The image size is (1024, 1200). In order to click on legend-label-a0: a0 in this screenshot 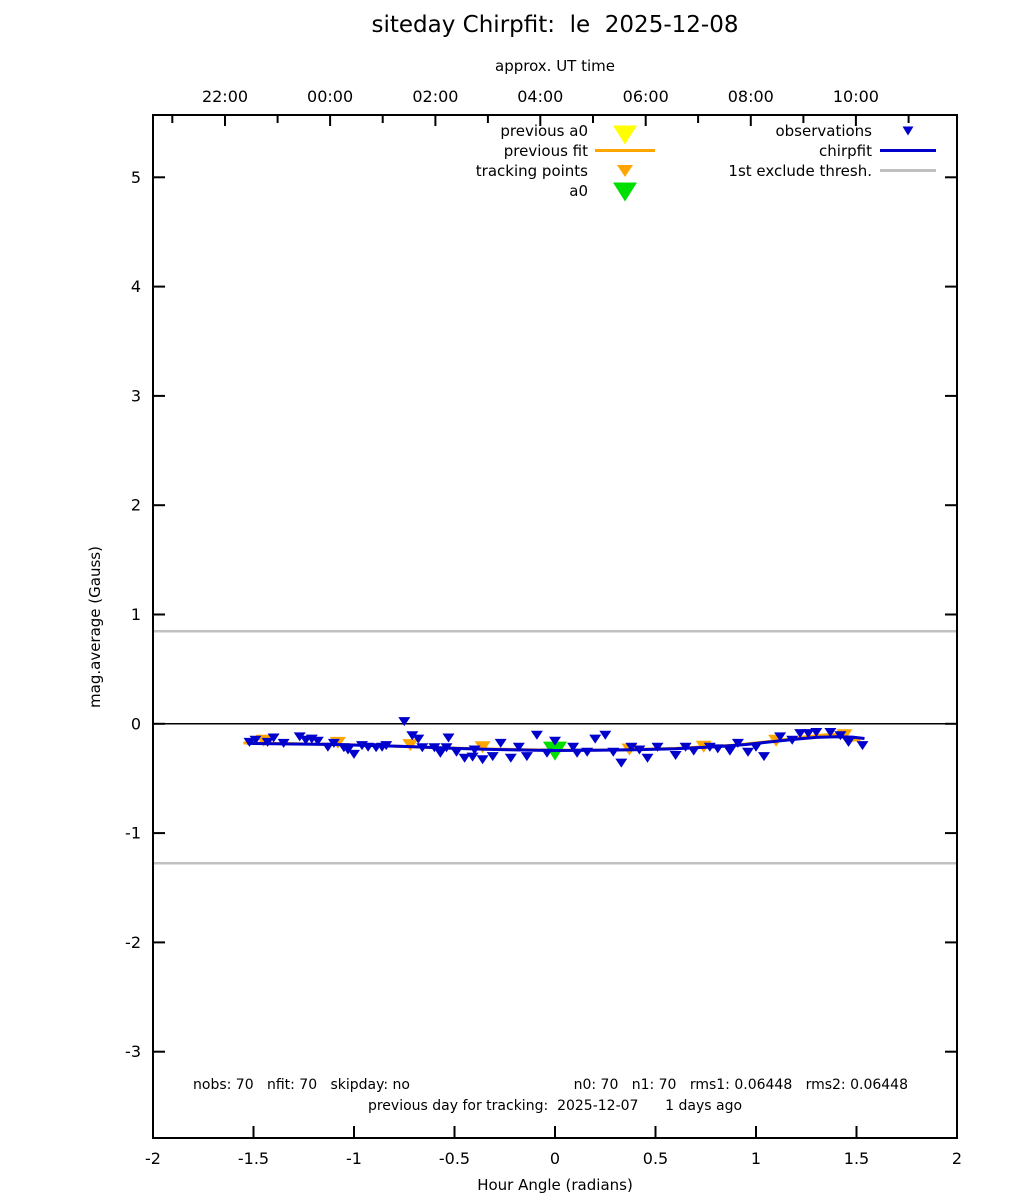, I will do `click(578, 191)`.